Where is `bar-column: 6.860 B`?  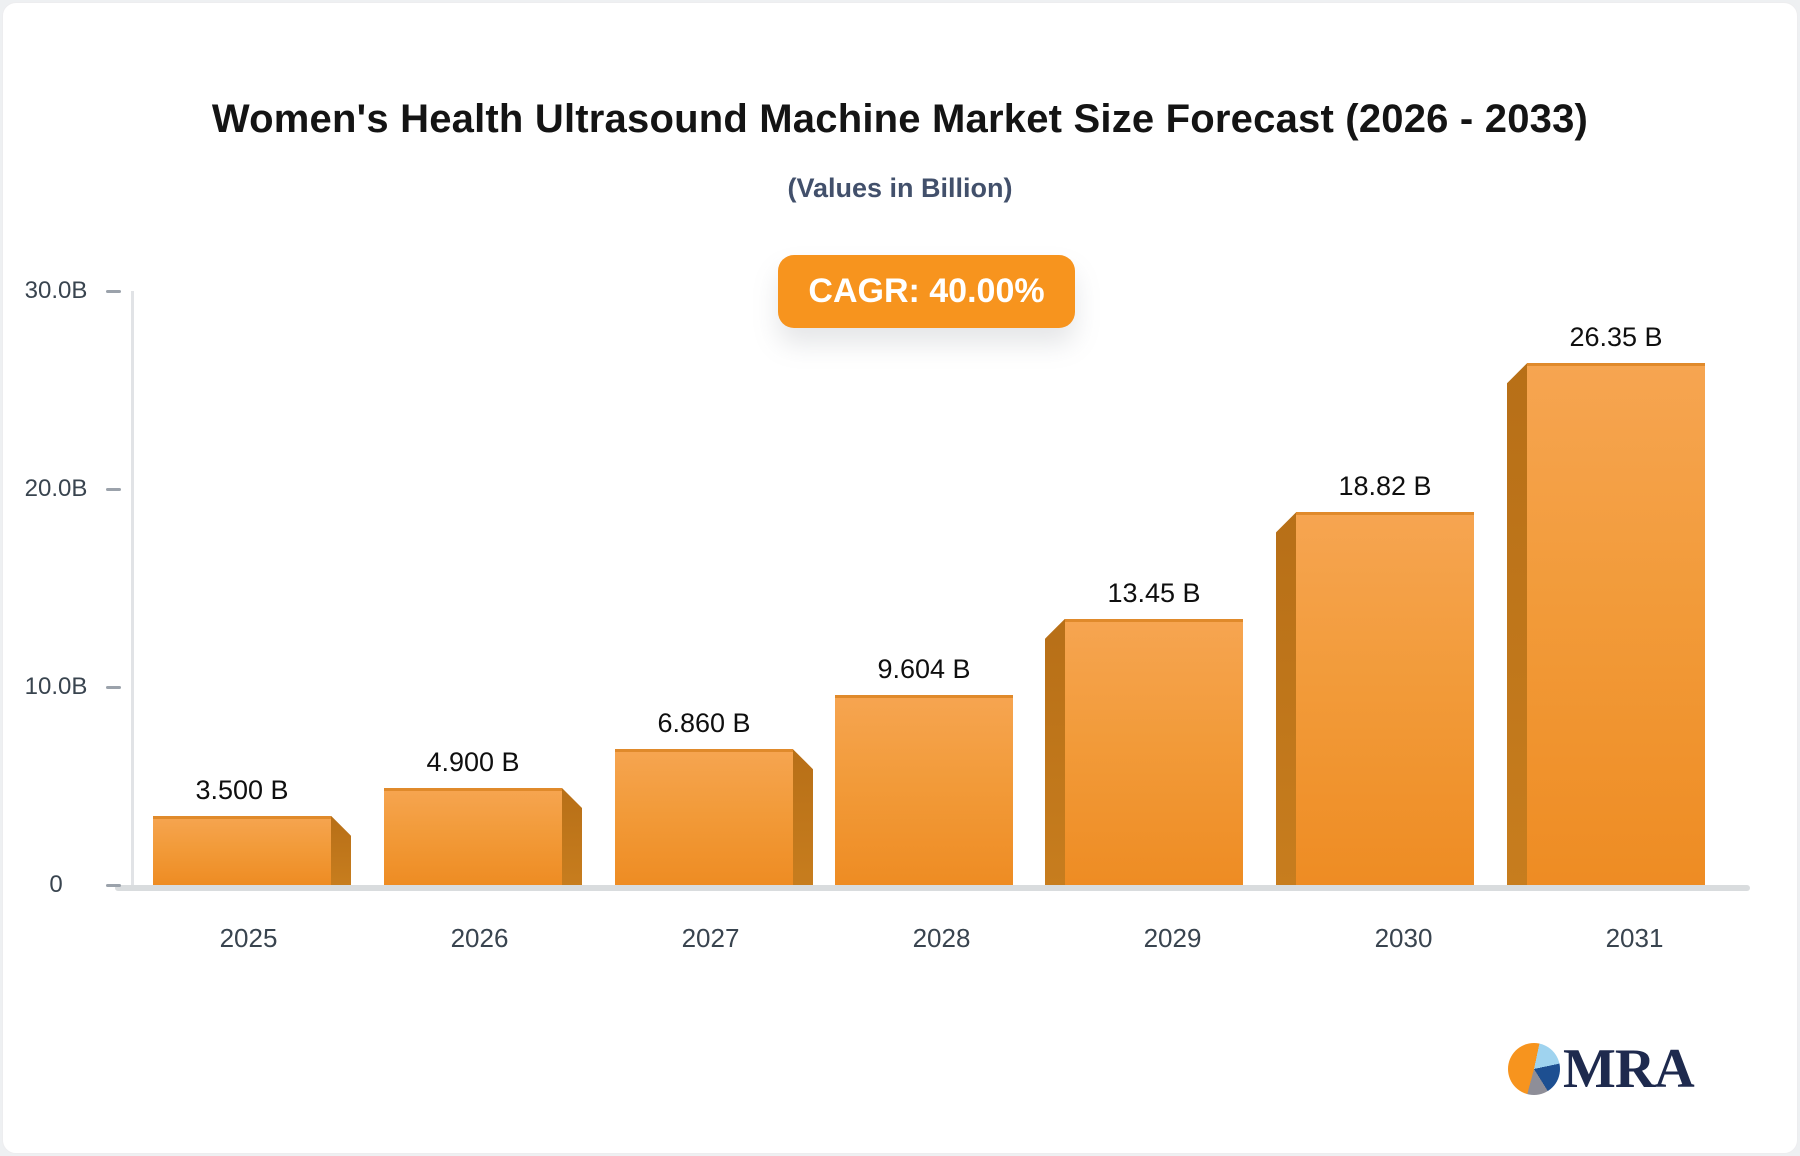 bar-column: 6.860 B is located at coordinates (710, 588).